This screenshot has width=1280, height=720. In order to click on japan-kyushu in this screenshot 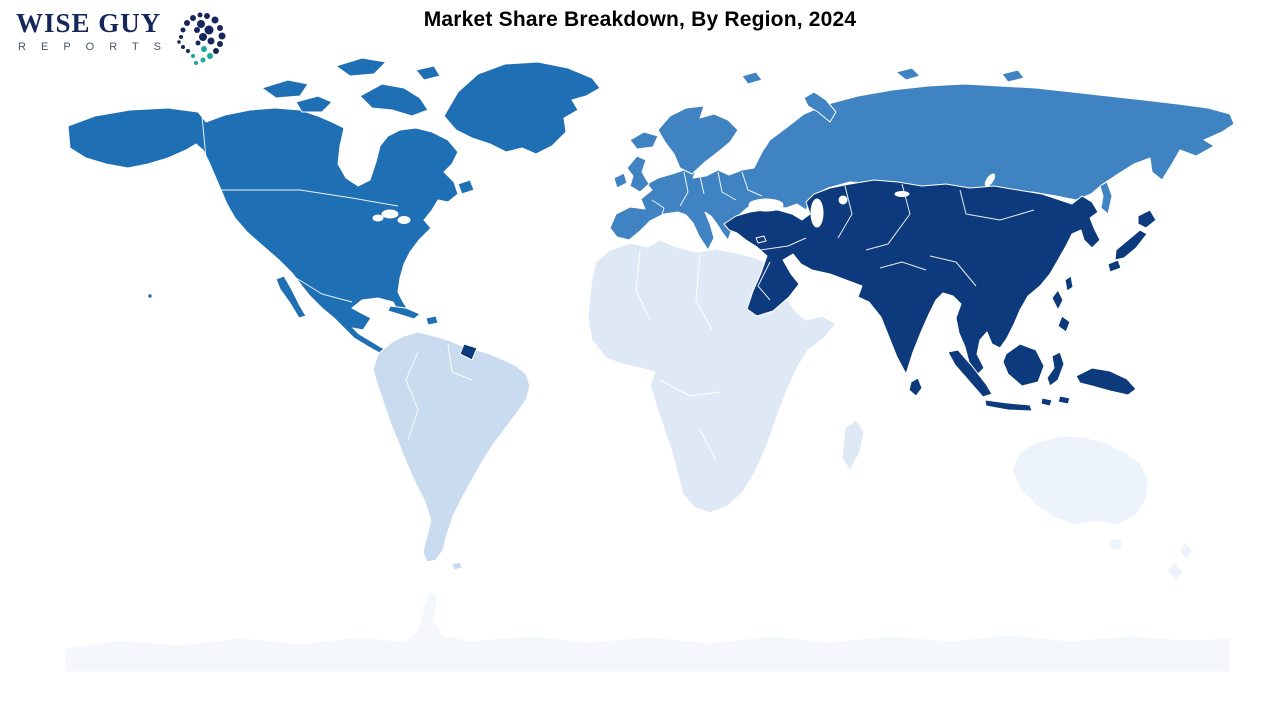, I will do `click(1114, 266)`.